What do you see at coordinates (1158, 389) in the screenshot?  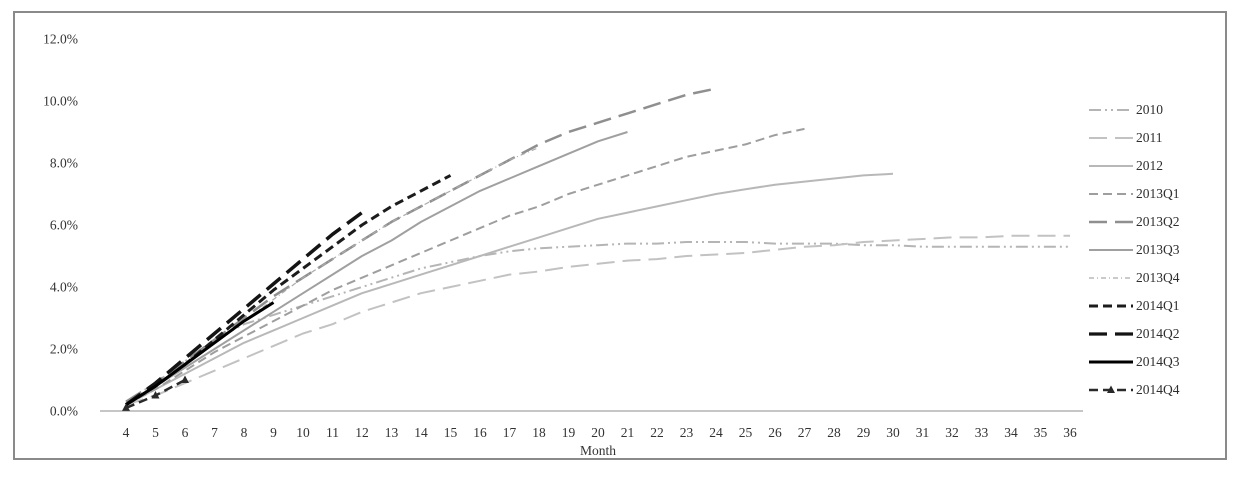 I see `legend-label: 2014Q4` at bounding box center [1158, 389].